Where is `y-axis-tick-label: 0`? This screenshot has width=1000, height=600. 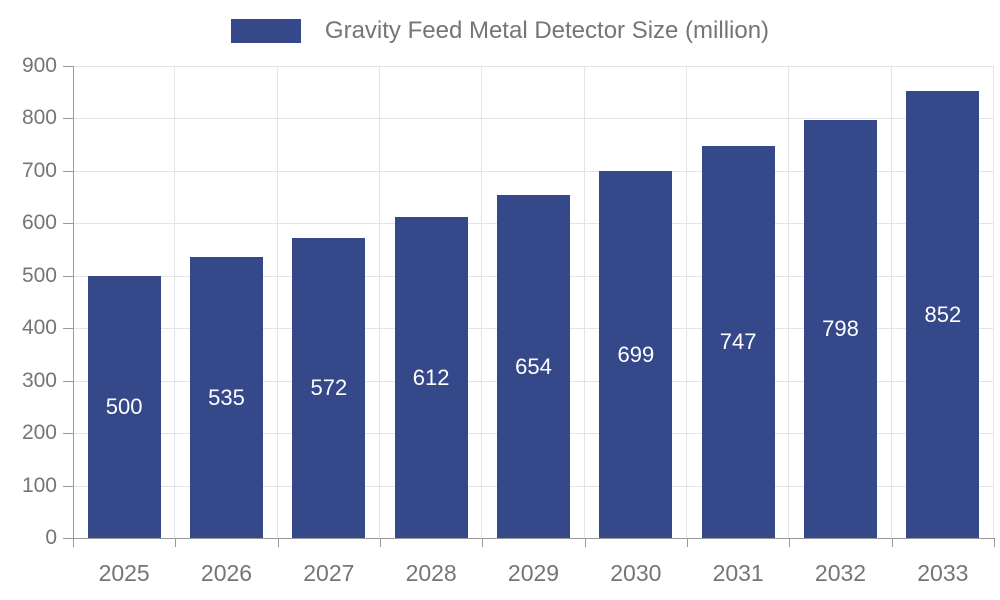 y-axis-tick-label: 0 is located at coordinates (51, 537).